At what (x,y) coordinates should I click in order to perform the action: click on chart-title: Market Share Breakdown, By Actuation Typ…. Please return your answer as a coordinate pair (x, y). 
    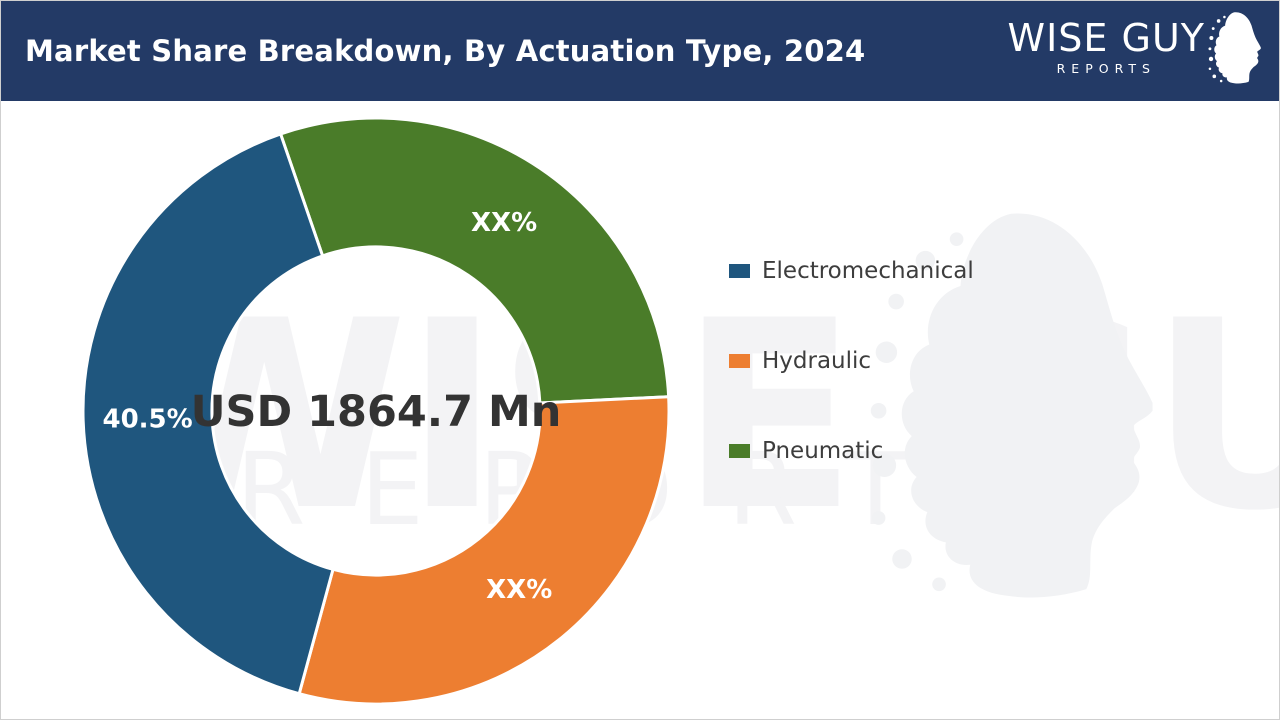
    Looking at the image, I should click on (445, 51).